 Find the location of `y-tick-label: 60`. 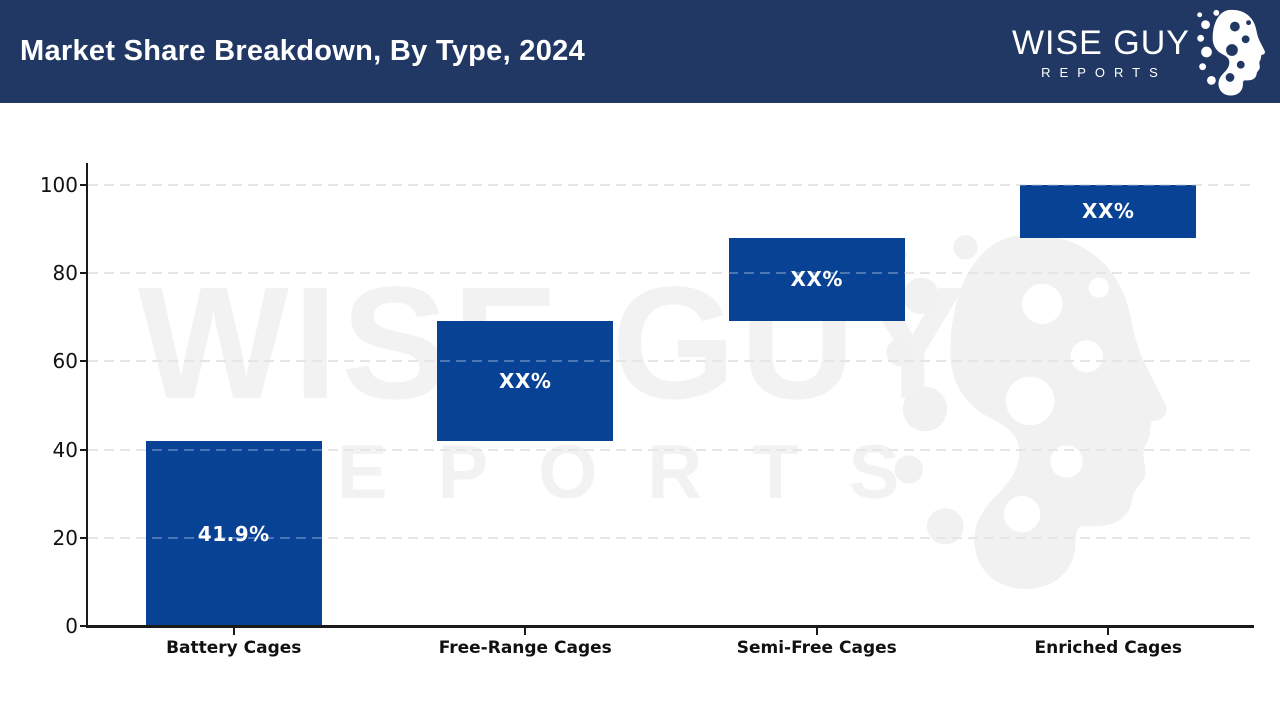

y-tick-label: 60 is located at coordinates (65, 361).